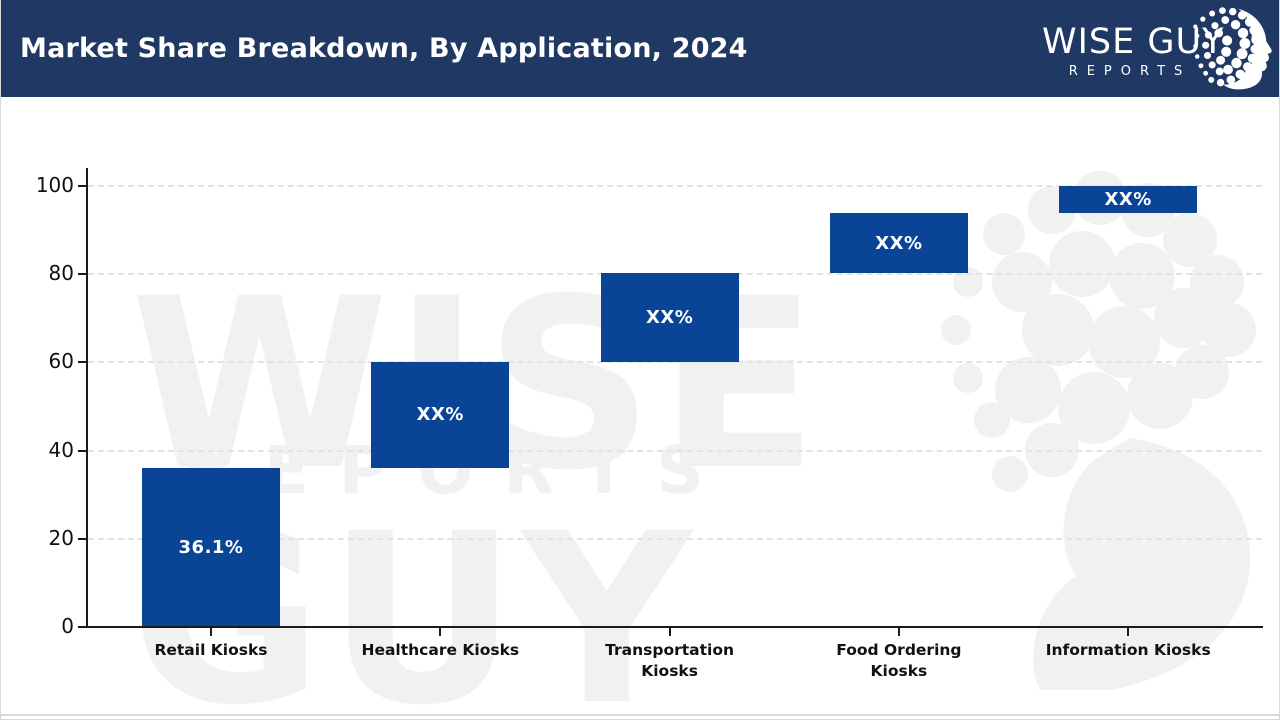 Image resolution: width=1280 pixels, height=720 pixels. What do you see at coordinates (61, 361) in the screenshot?
I see `y-tick-label: 60` at bounding box center [61, 361].